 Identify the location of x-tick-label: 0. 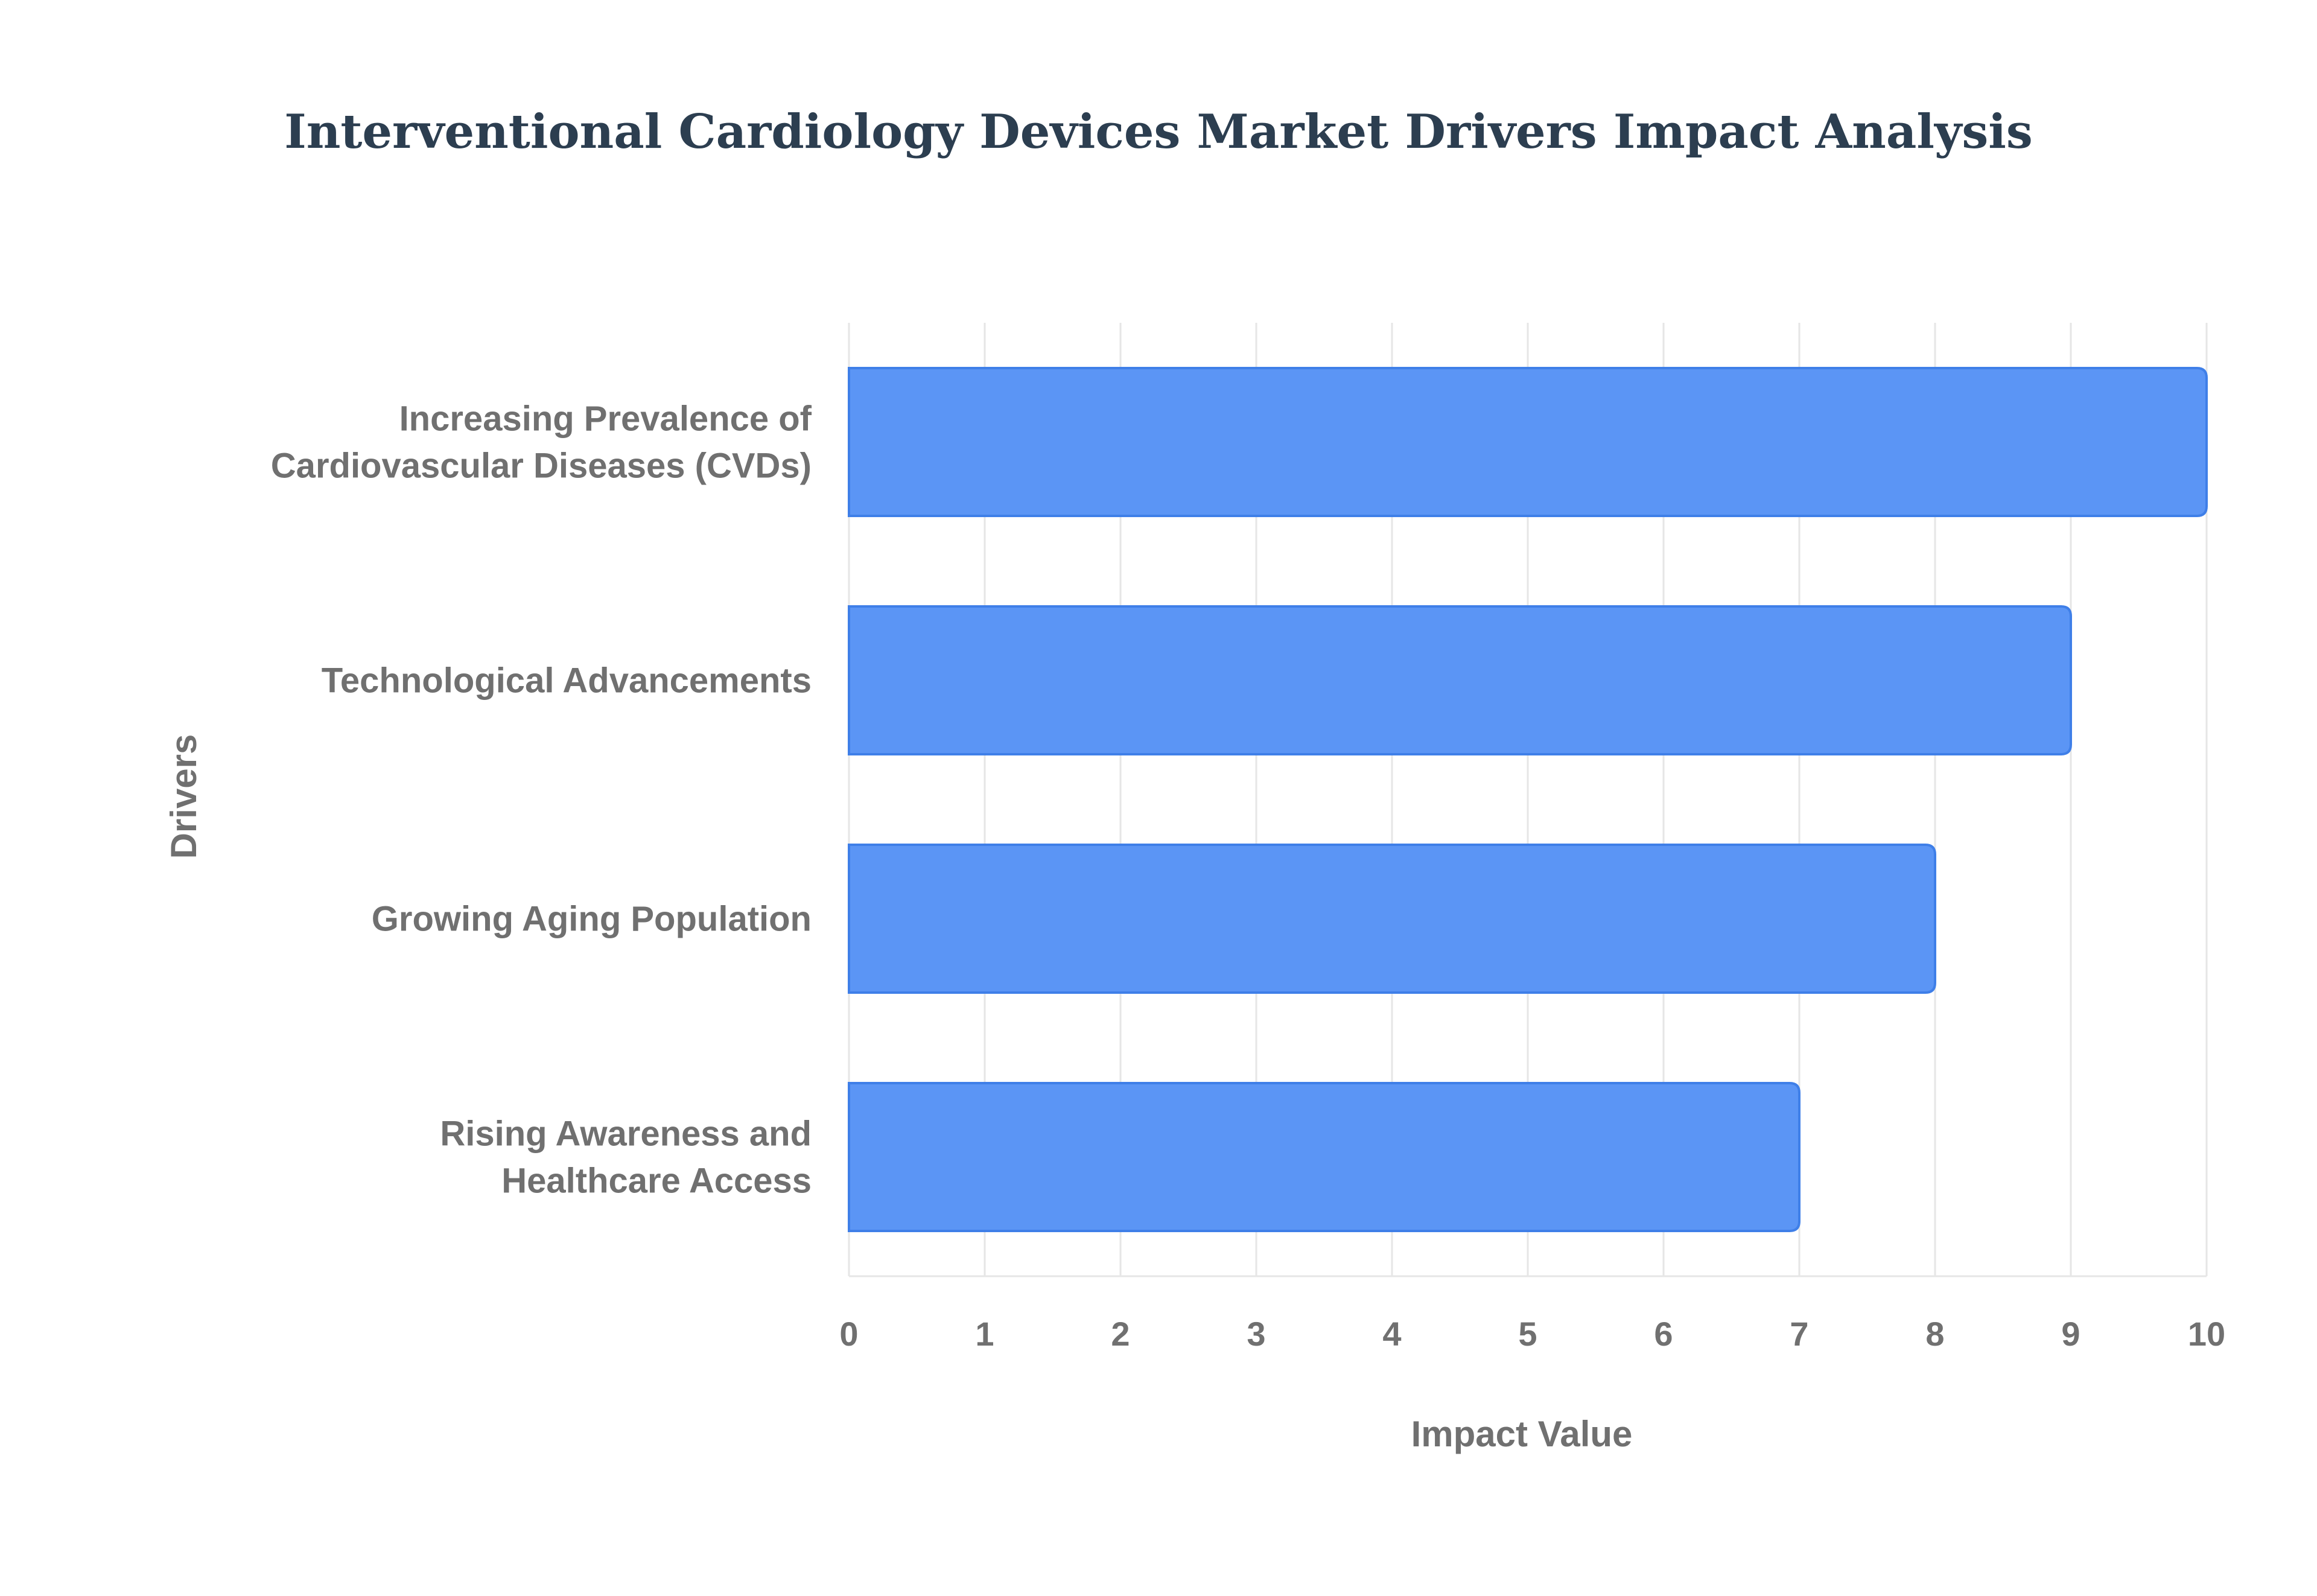
(848, 1334).